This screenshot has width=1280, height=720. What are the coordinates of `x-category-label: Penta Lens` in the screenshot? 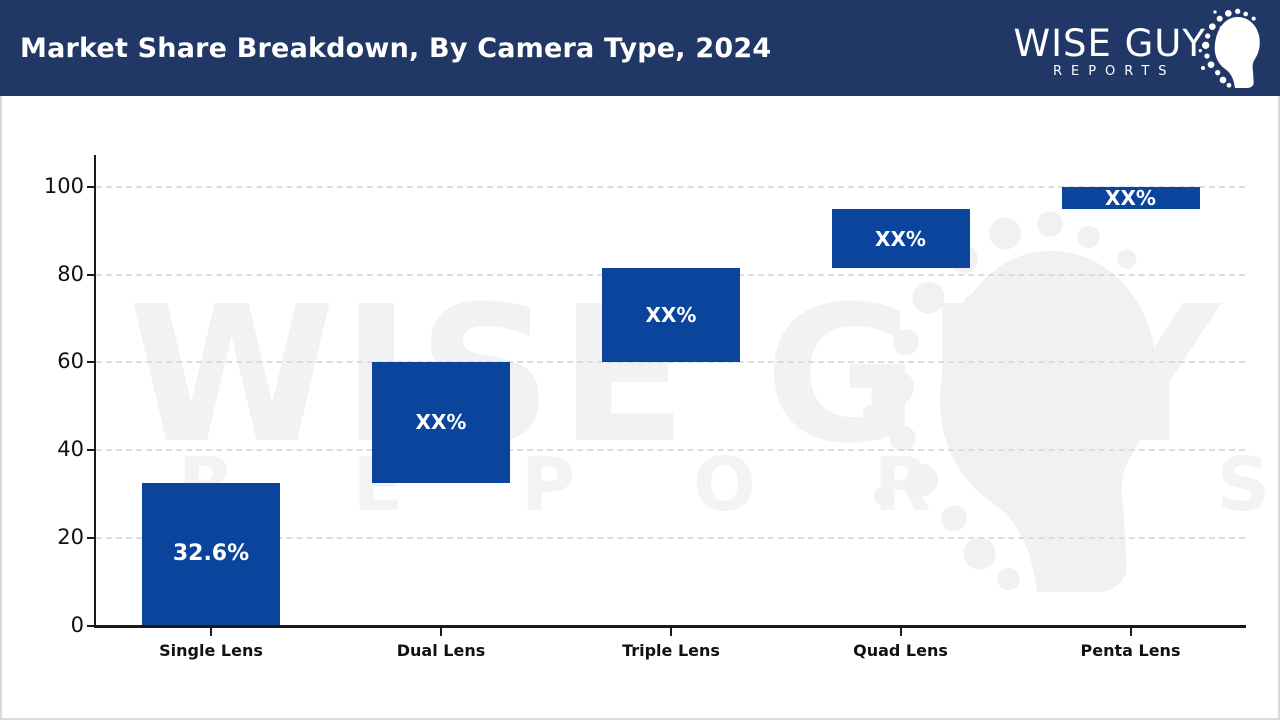 It's located at (1130, 650).